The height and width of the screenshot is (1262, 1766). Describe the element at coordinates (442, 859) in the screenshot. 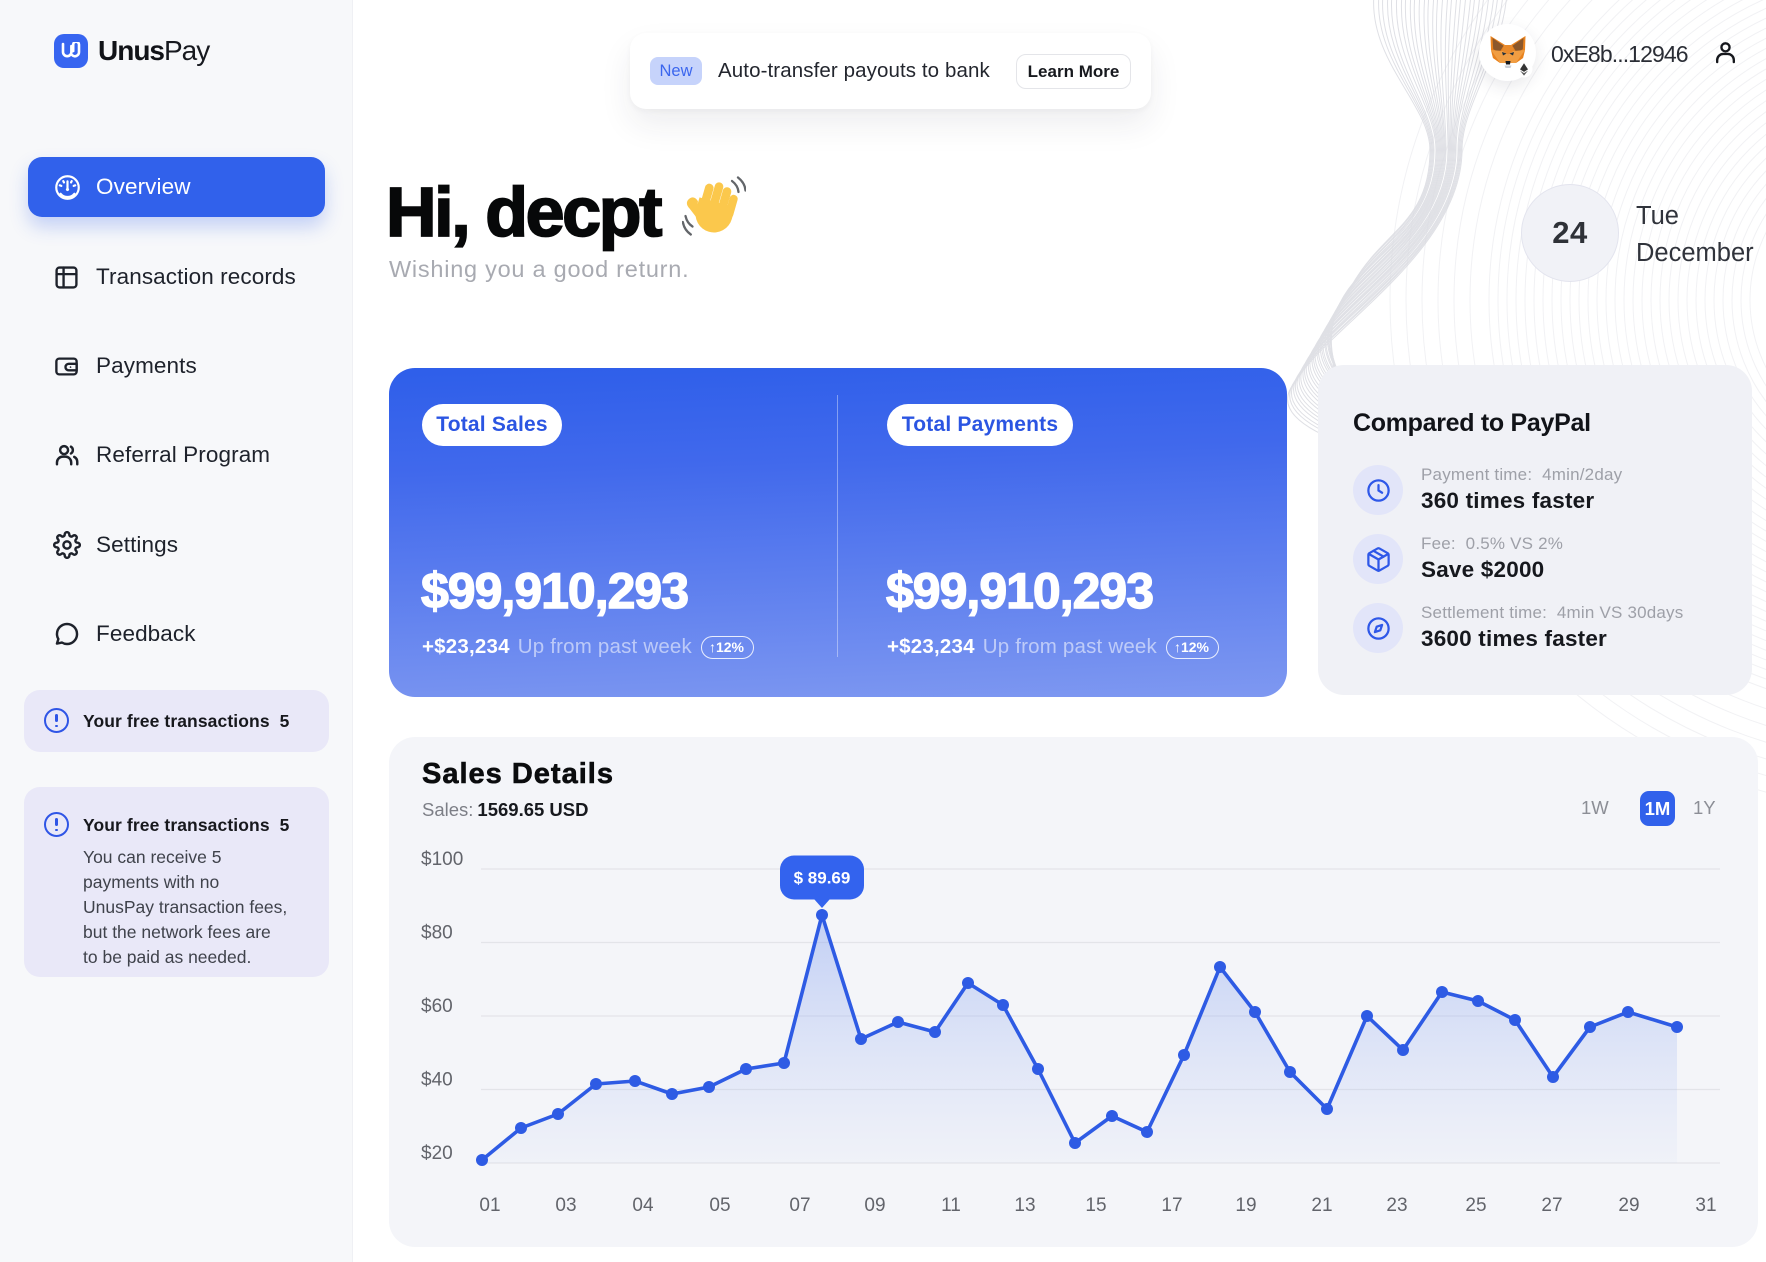

I see `svg-text: $100` at that location.